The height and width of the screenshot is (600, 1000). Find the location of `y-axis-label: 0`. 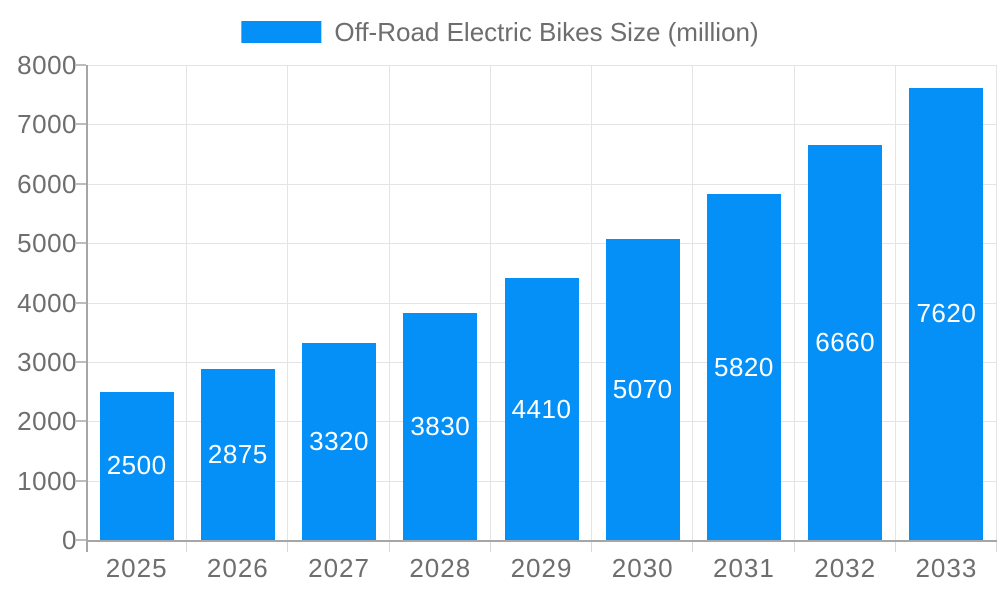

y-axis-label: 0 is located at coordinates (69, 540).